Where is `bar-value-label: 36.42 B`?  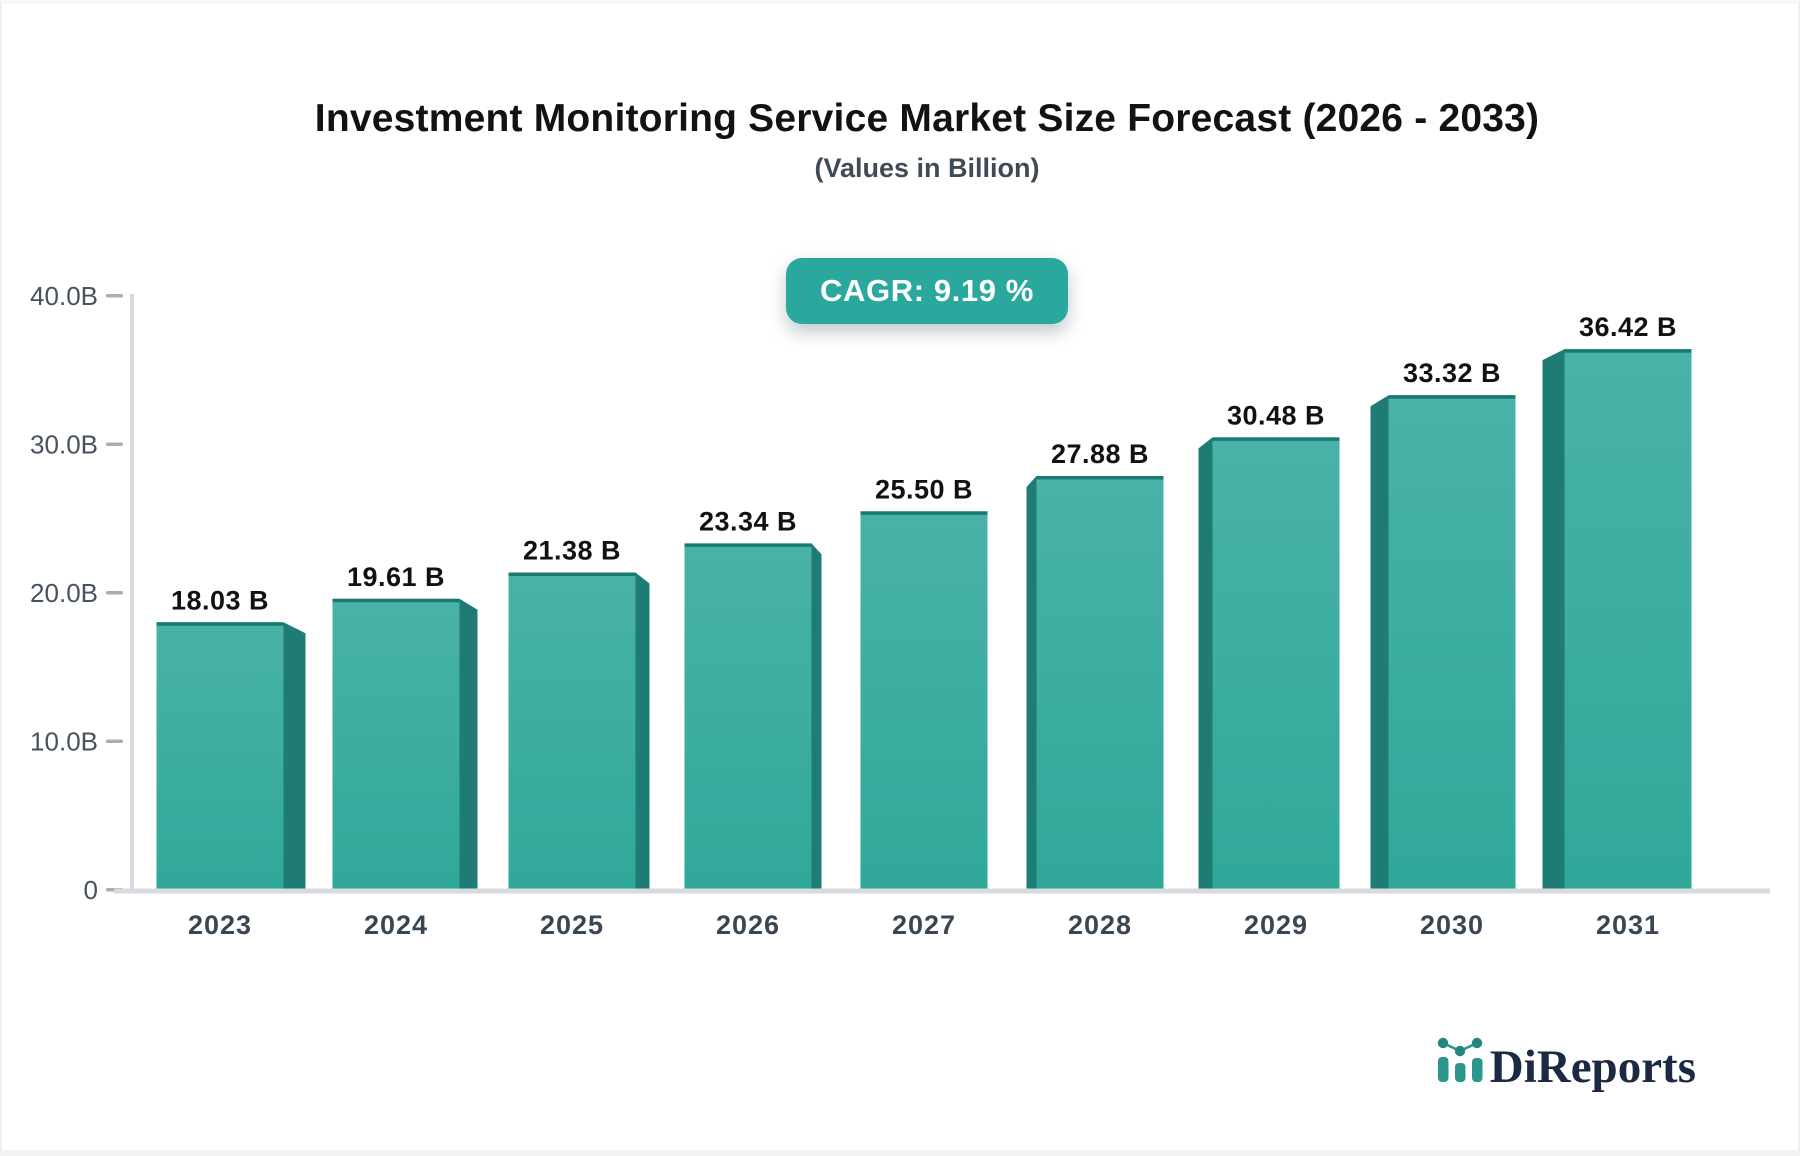 bar-value-label: 36.42 B is located at coordinates (1628, 327).